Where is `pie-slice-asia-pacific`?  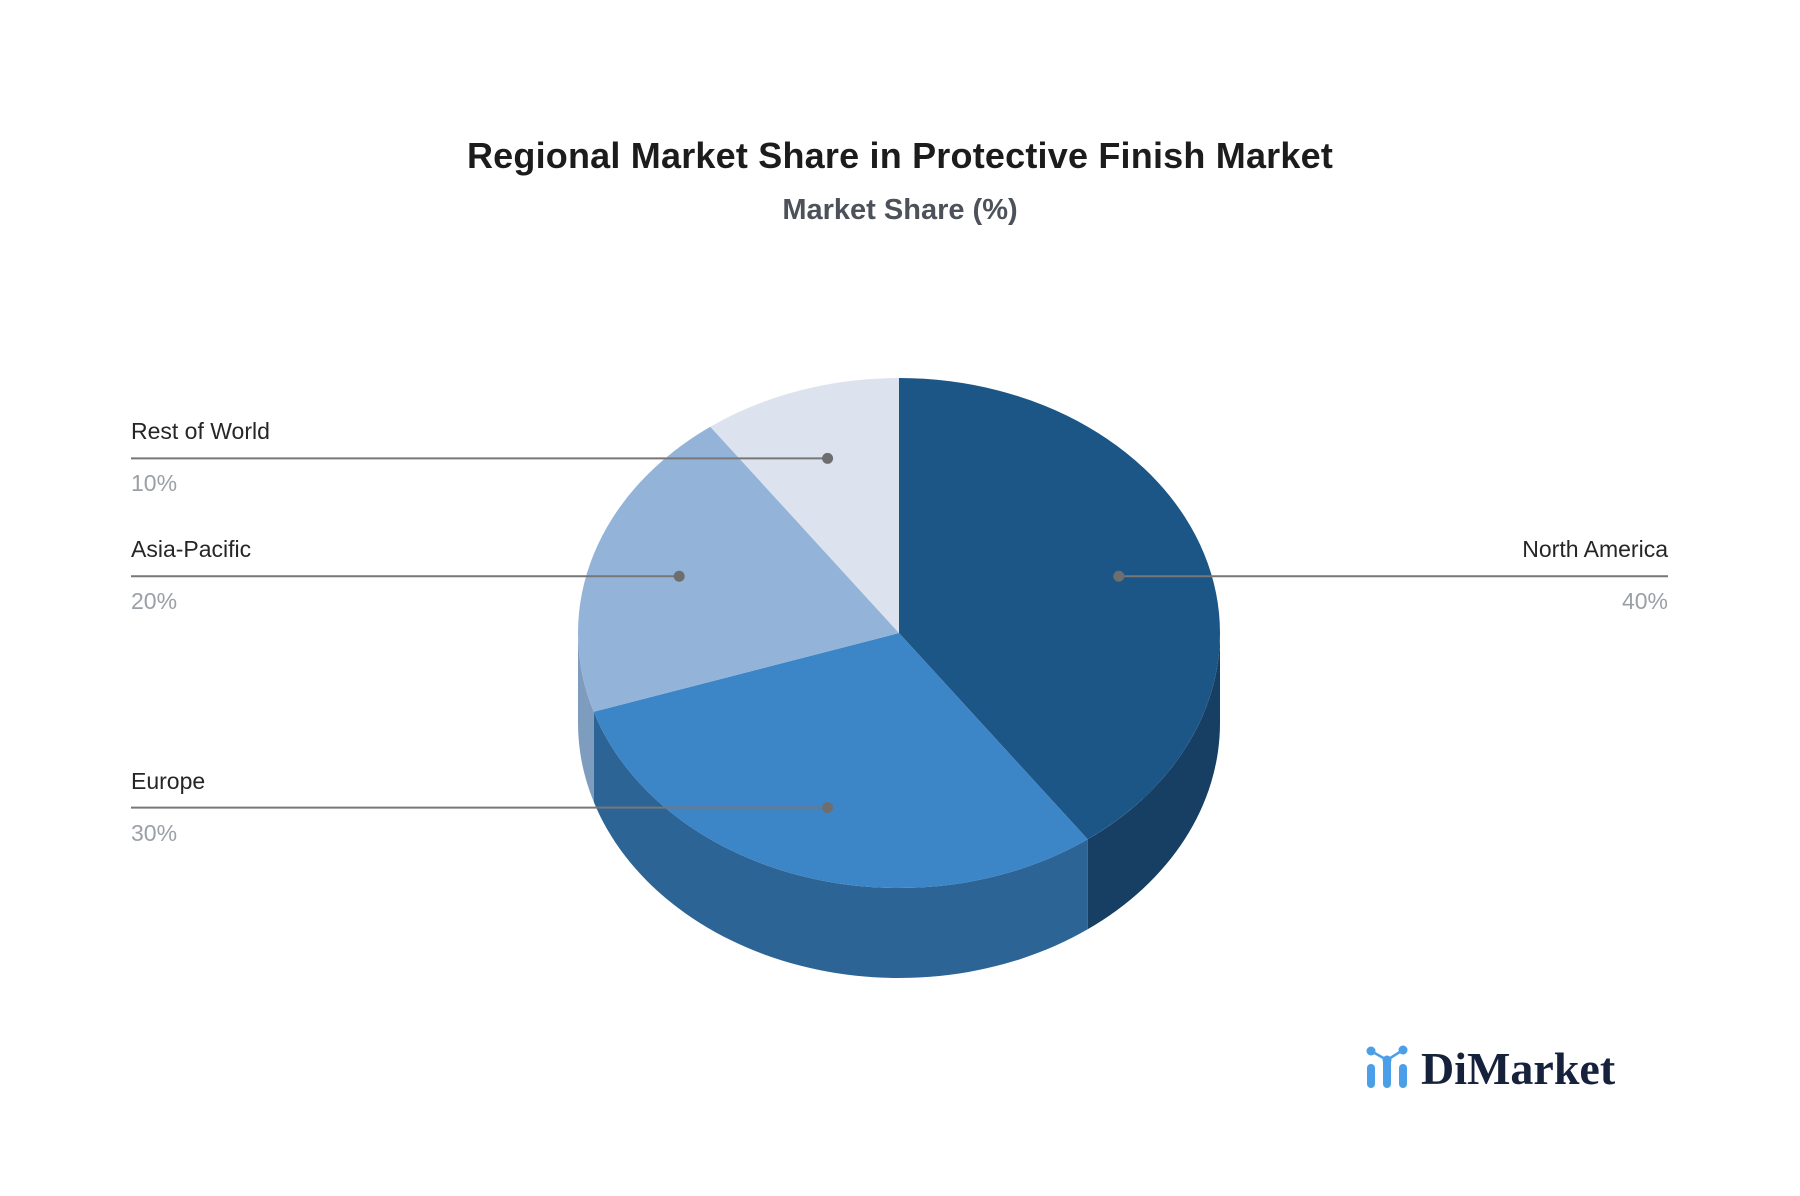 pie-slice-asia-pacific is located at coordinates (738, 569).